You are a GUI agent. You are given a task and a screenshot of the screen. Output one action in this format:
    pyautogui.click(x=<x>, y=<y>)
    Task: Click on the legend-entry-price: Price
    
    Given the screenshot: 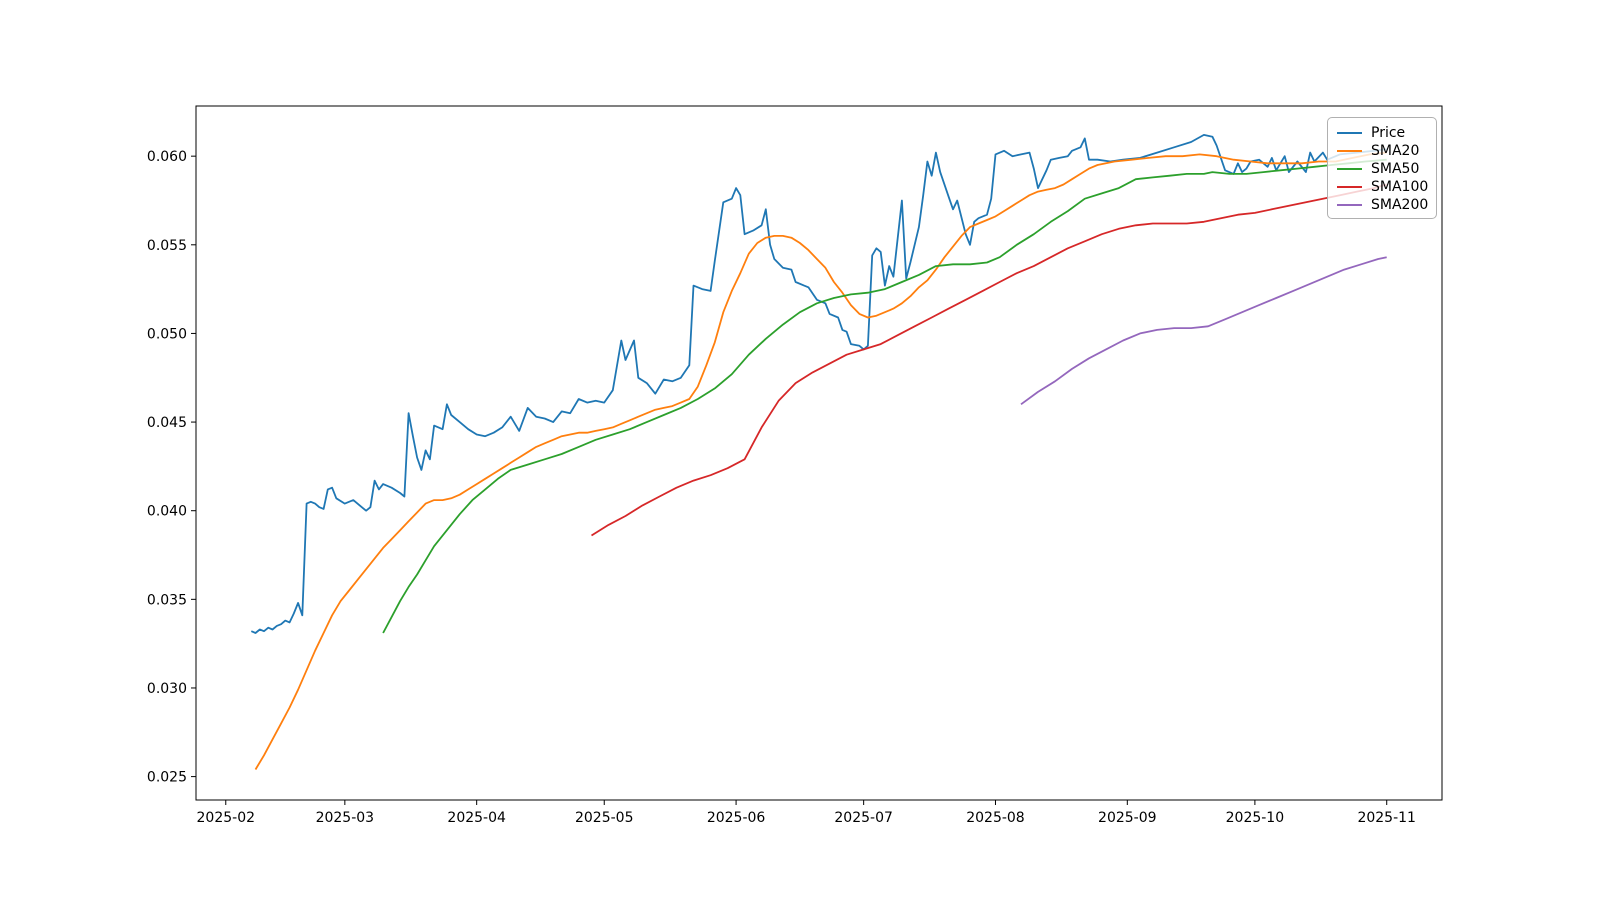 What is the action you would take?
    pyautogui.click(x=1382, y=133)
    